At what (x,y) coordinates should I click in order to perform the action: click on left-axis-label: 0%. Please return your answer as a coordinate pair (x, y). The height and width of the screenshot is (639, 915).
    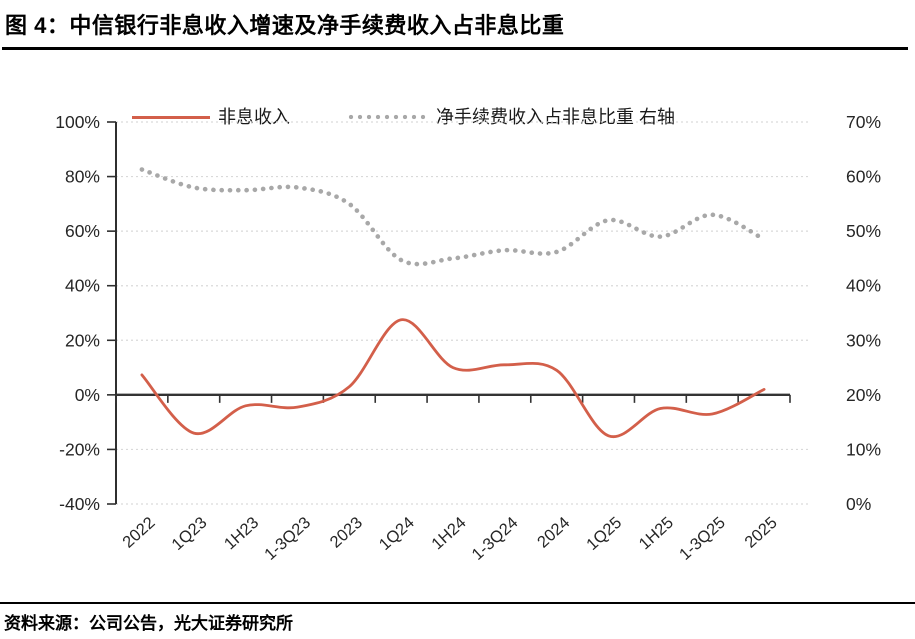
    Looking at the image, I should click on (87, 395).